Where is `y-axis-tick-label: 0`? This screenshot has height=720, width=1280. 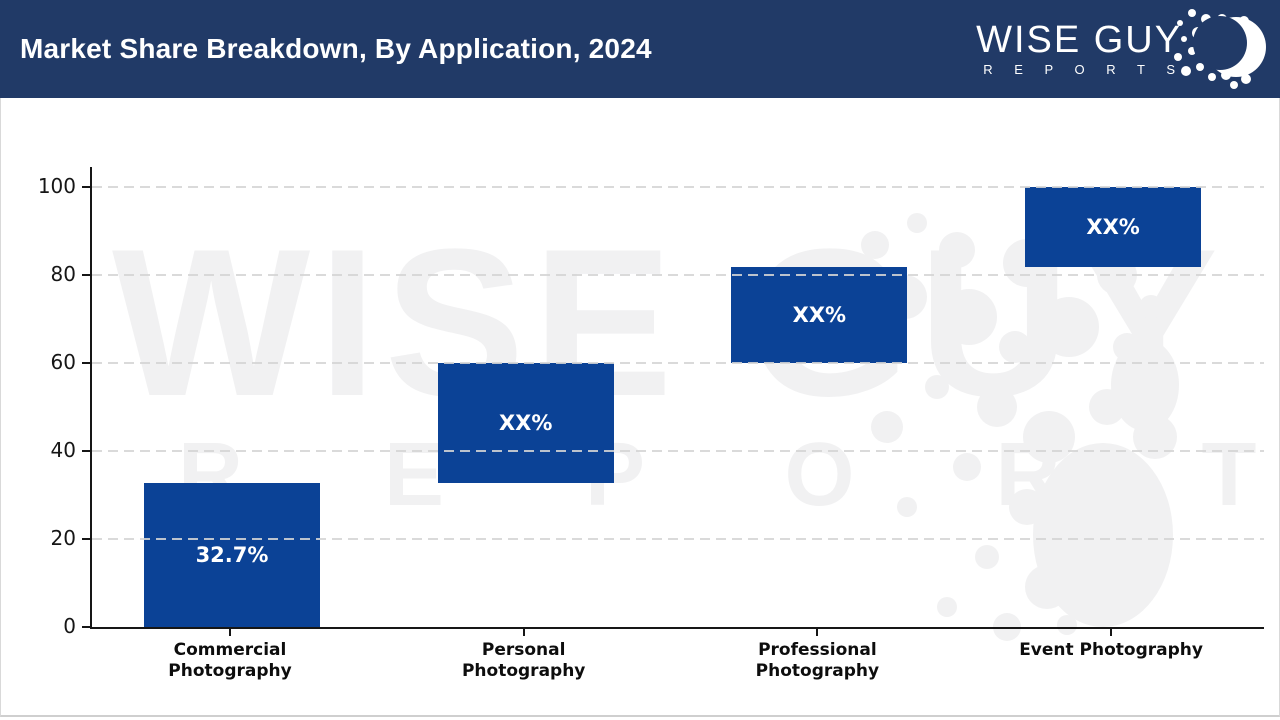
y-axis-tick-label: 0 is located at coordinates (69, 626).